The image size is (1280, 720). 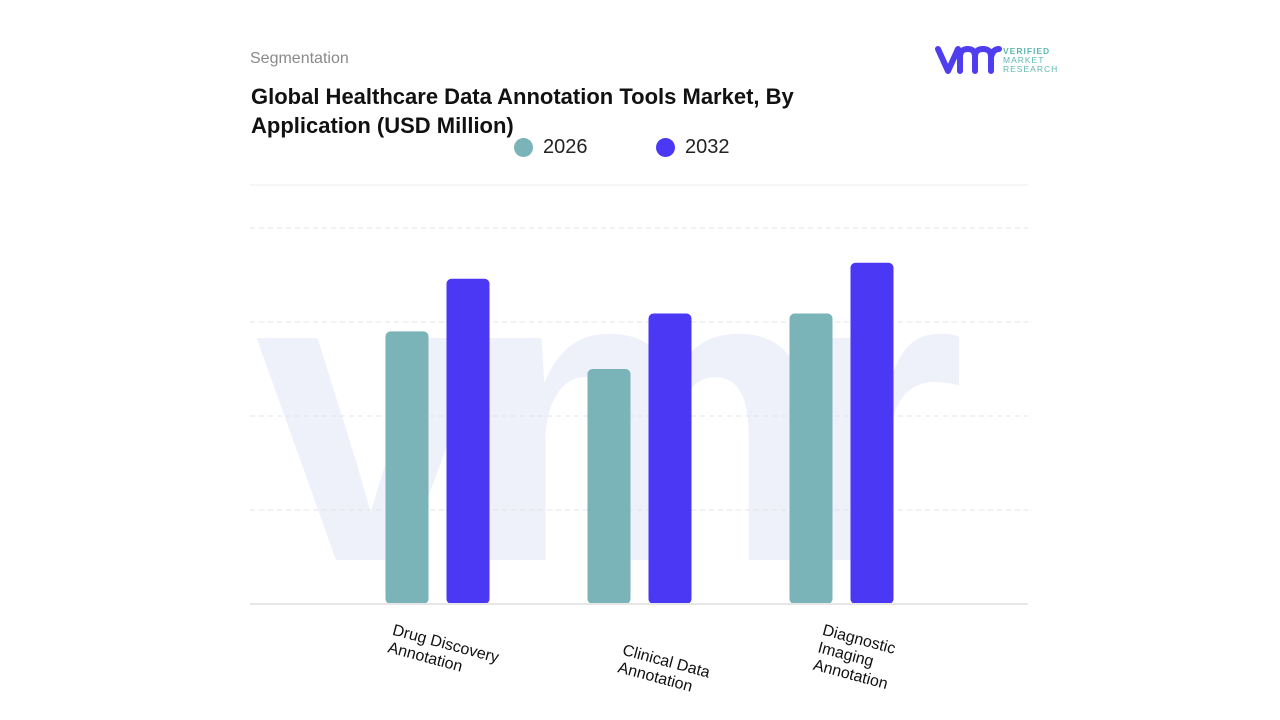 What do you see at coordinates (707, 147) in the screenshot?
I see `legend-label: 2032` at bounding box center [707, 147].